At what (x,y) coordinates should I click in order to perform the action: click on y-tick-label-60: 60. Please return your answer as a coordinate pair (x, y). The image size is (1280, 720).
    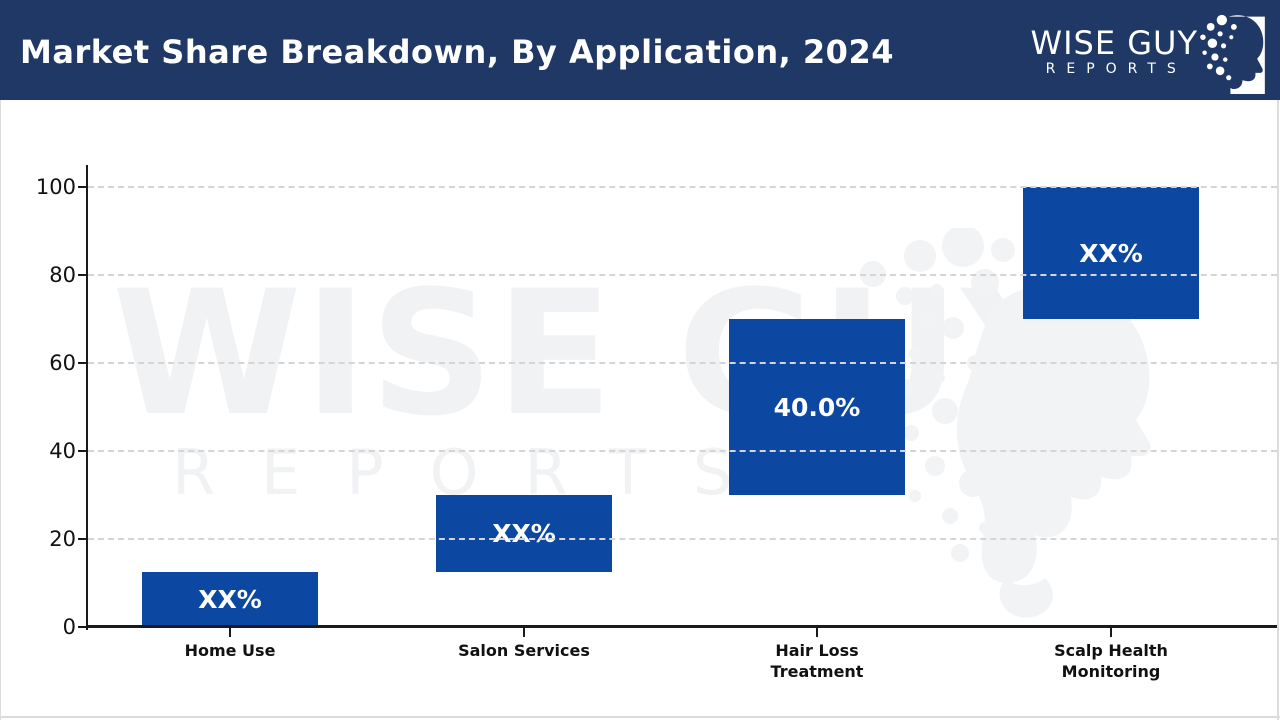
    Looking at the image, I should click on (62, 363).